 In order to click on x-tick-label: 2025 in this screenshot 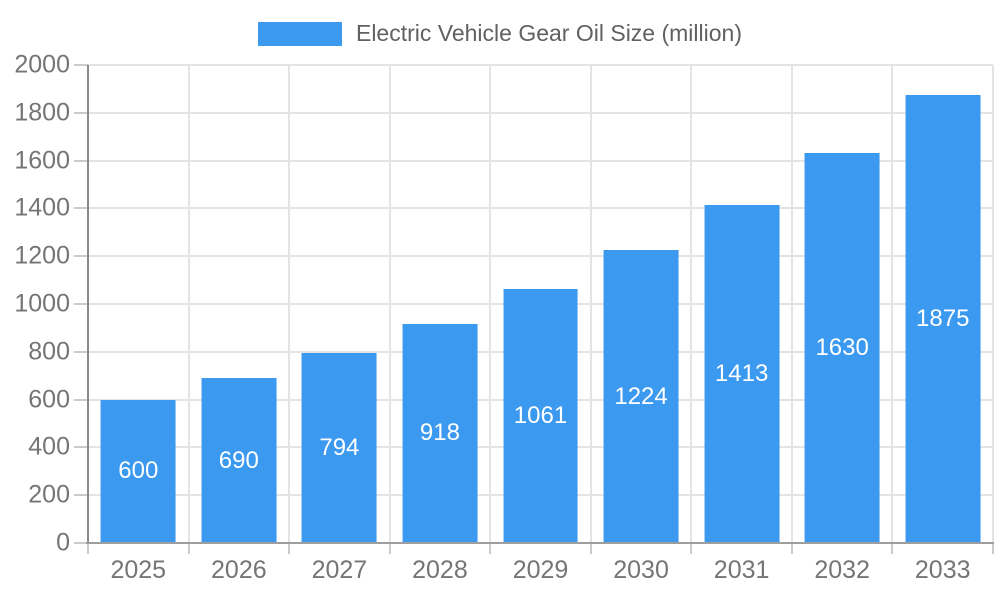, I will do `click(138, 570)`.